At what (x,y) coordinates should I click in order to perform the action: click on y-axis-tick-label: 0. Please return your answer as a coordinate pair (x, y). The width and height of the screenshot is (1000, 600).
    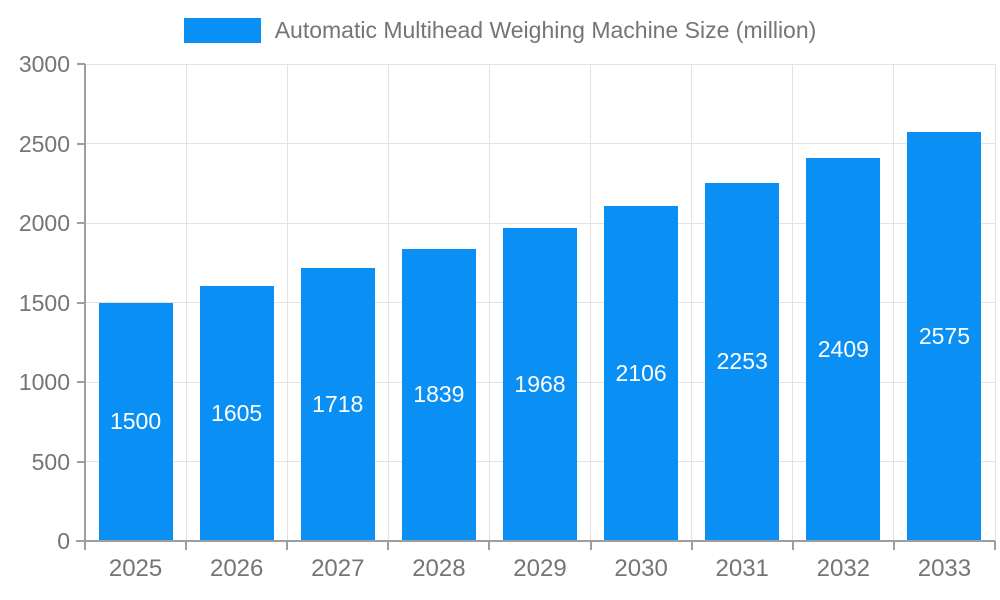
    Looking at the image, I should click on (63, 541).